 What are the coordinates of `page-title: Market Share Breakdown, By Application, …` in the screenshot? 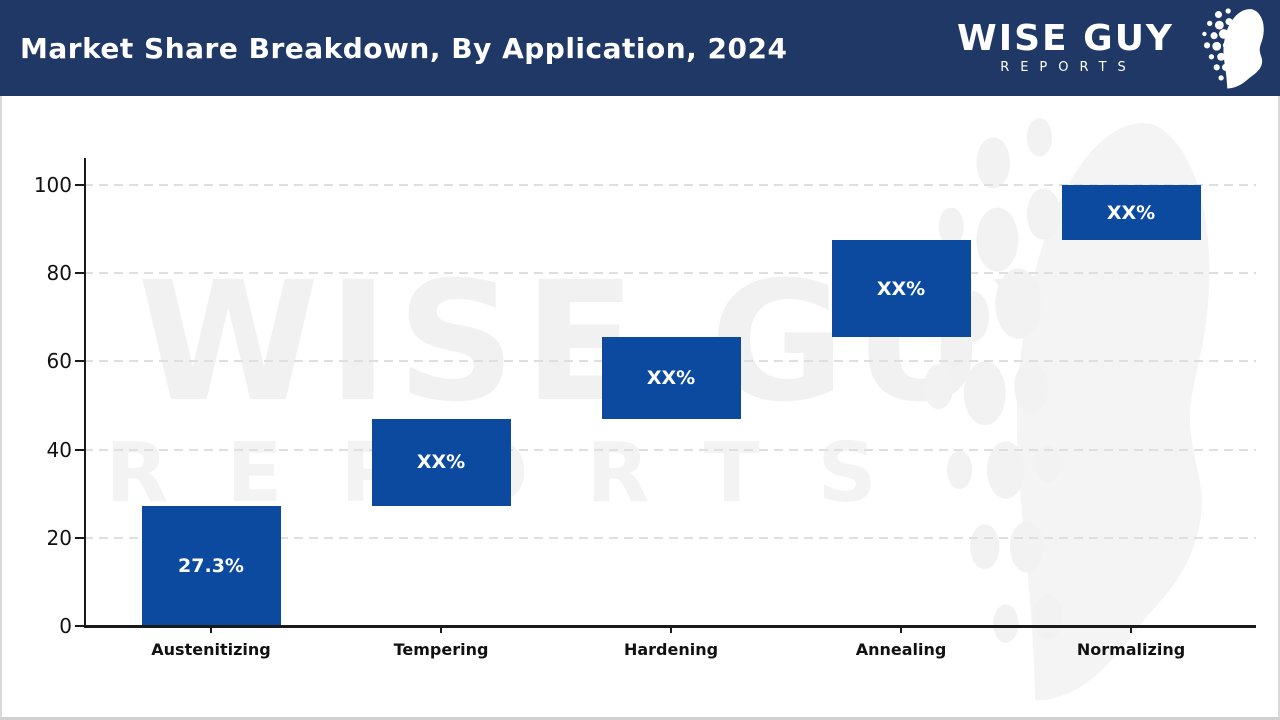 It's located at (404, 48).